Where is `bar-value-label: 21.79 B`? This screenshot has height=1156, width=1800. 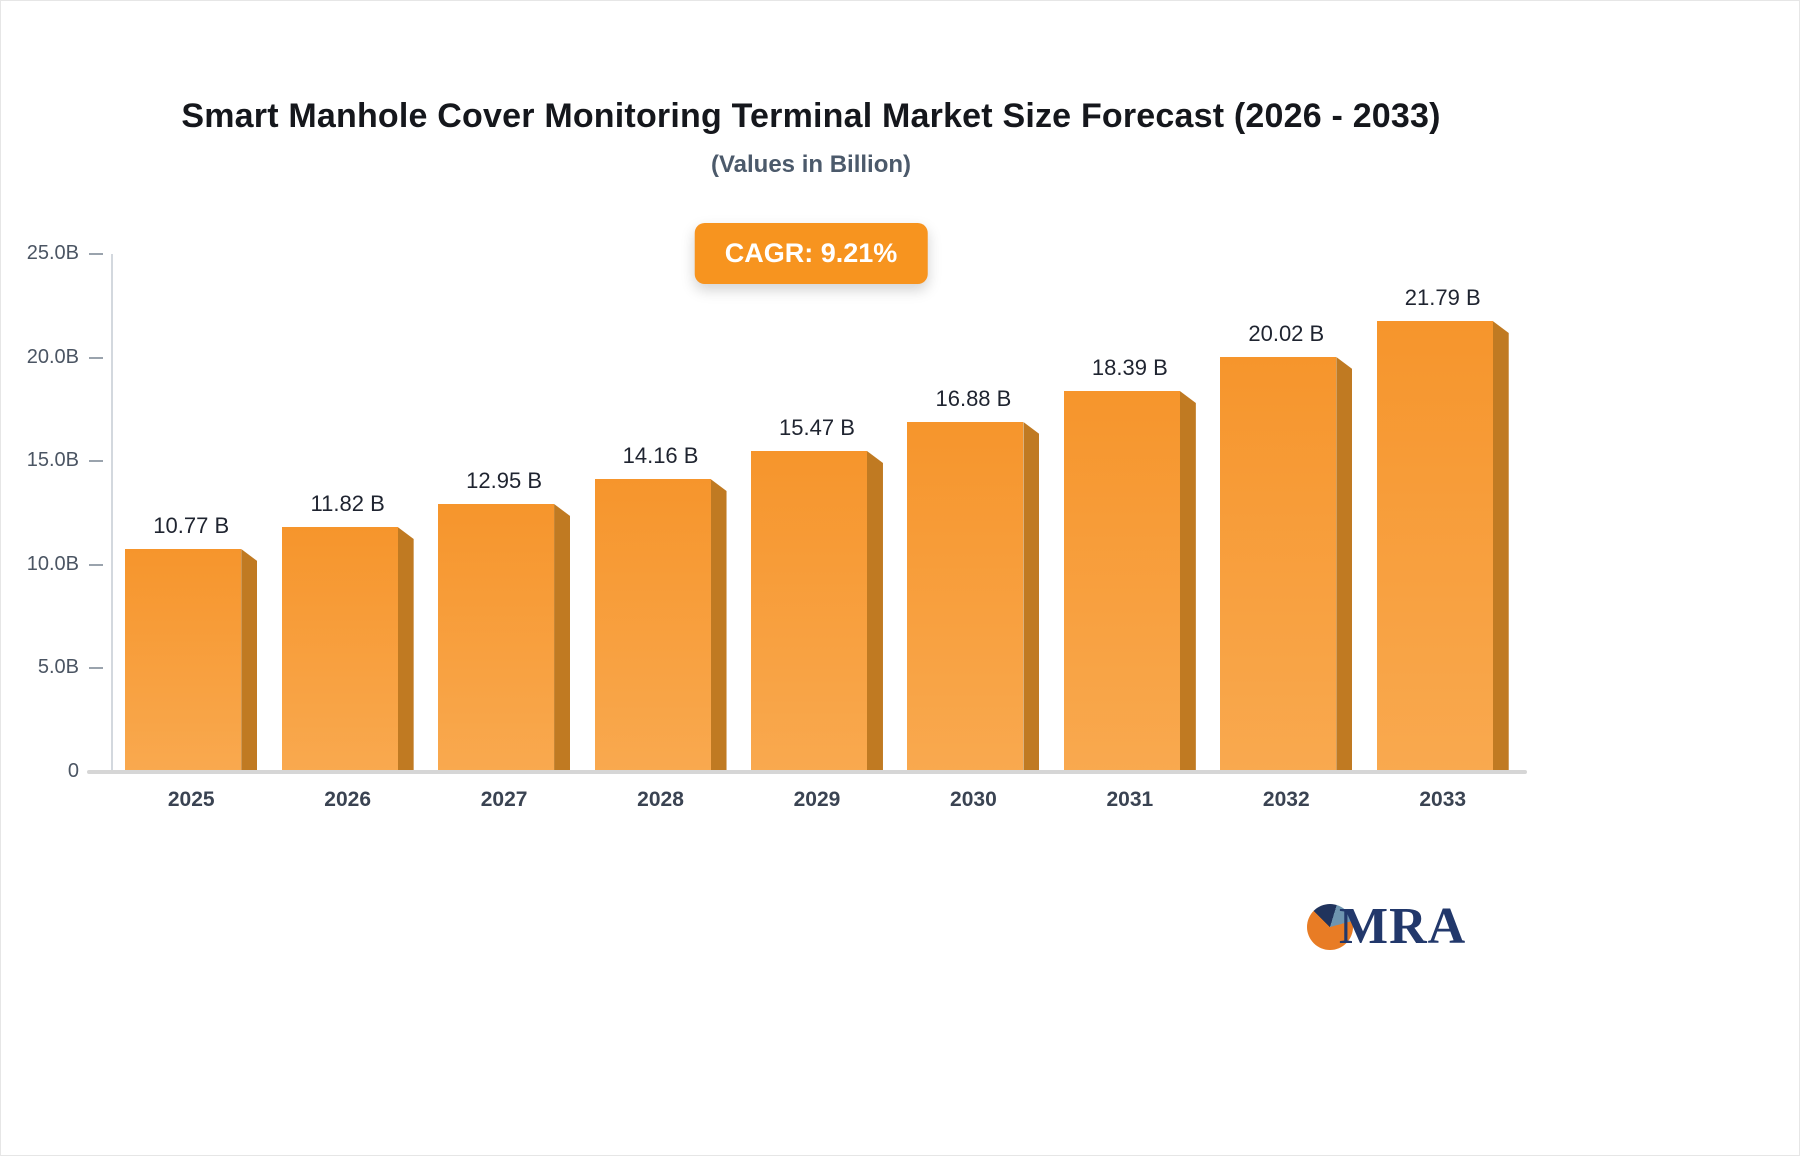
bar-value-label: 21.79 B is located at coordinates (1442, 297).